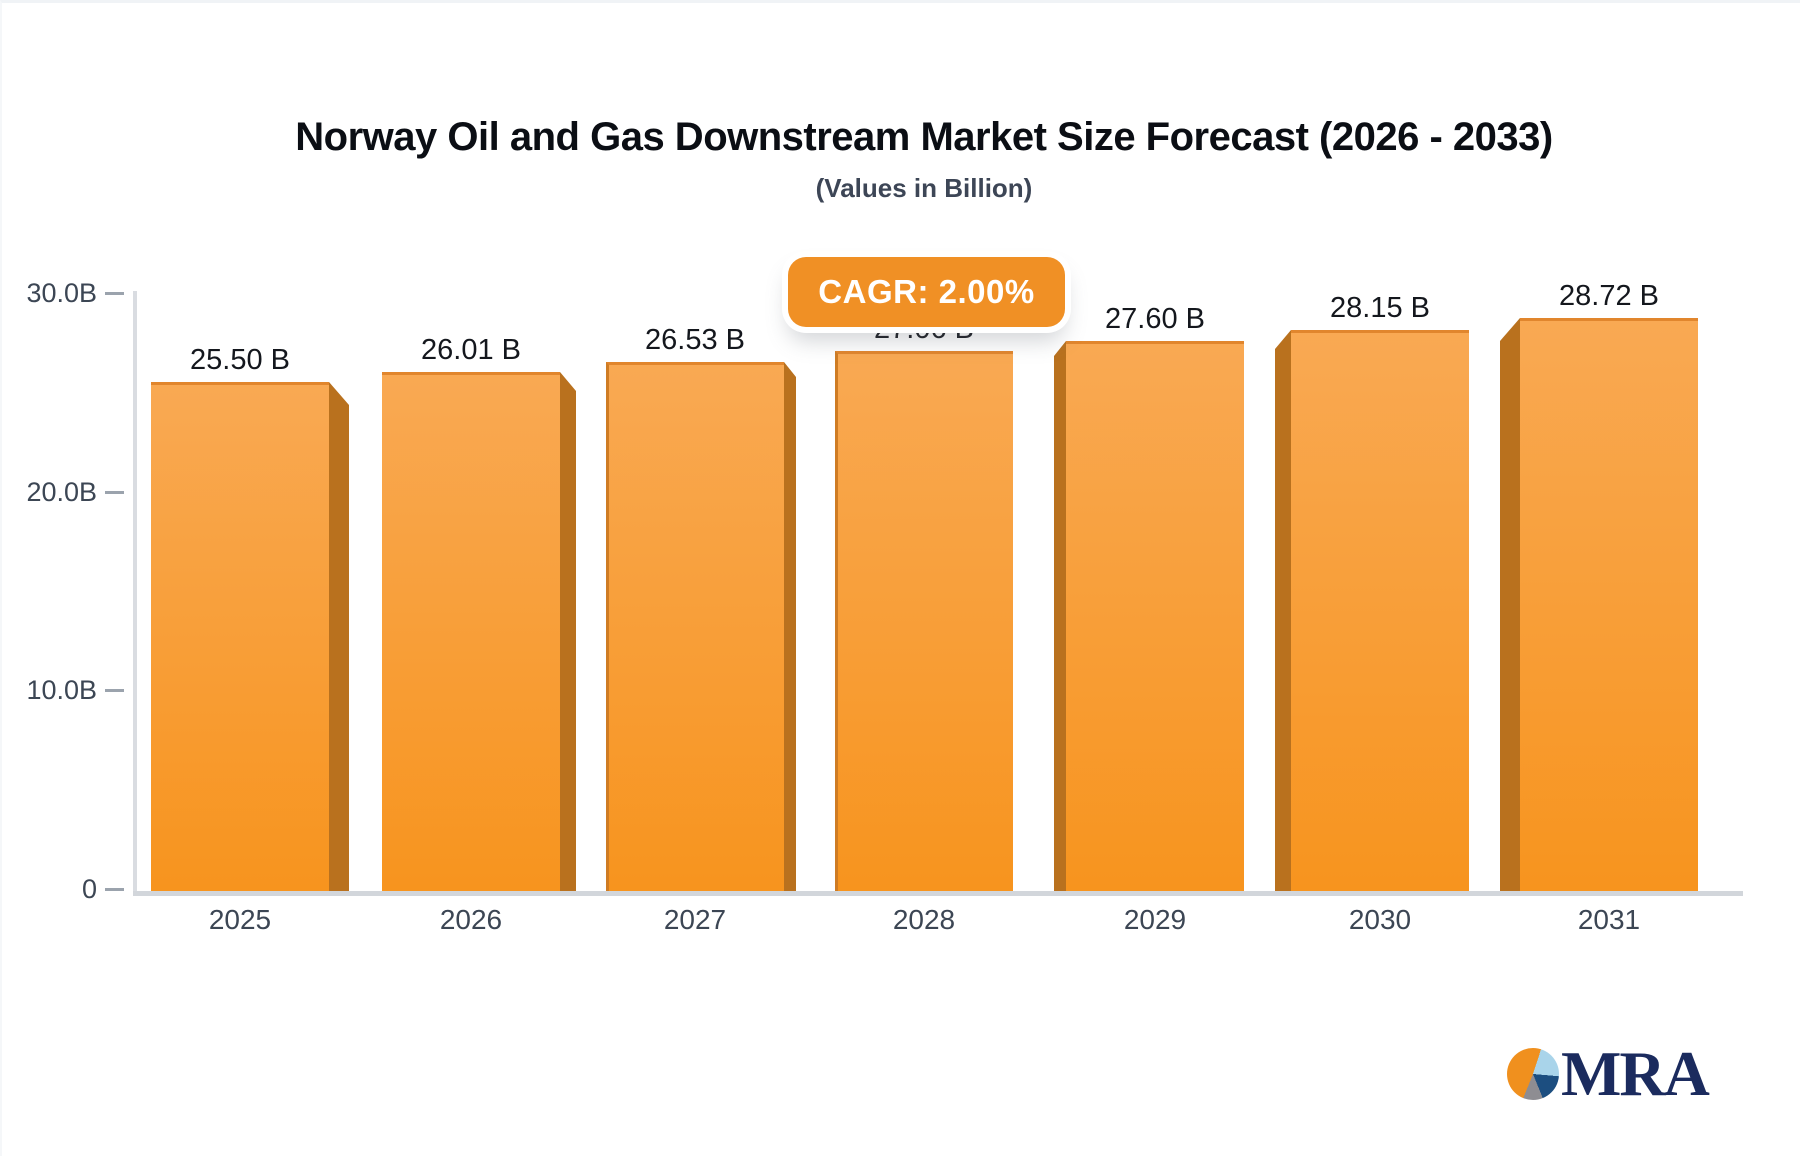 The width and height of the screenshot is (1800, 1156). Describe the element at coordinates (135, 592) in the screenshot. I see `y-axis-line` at that location.